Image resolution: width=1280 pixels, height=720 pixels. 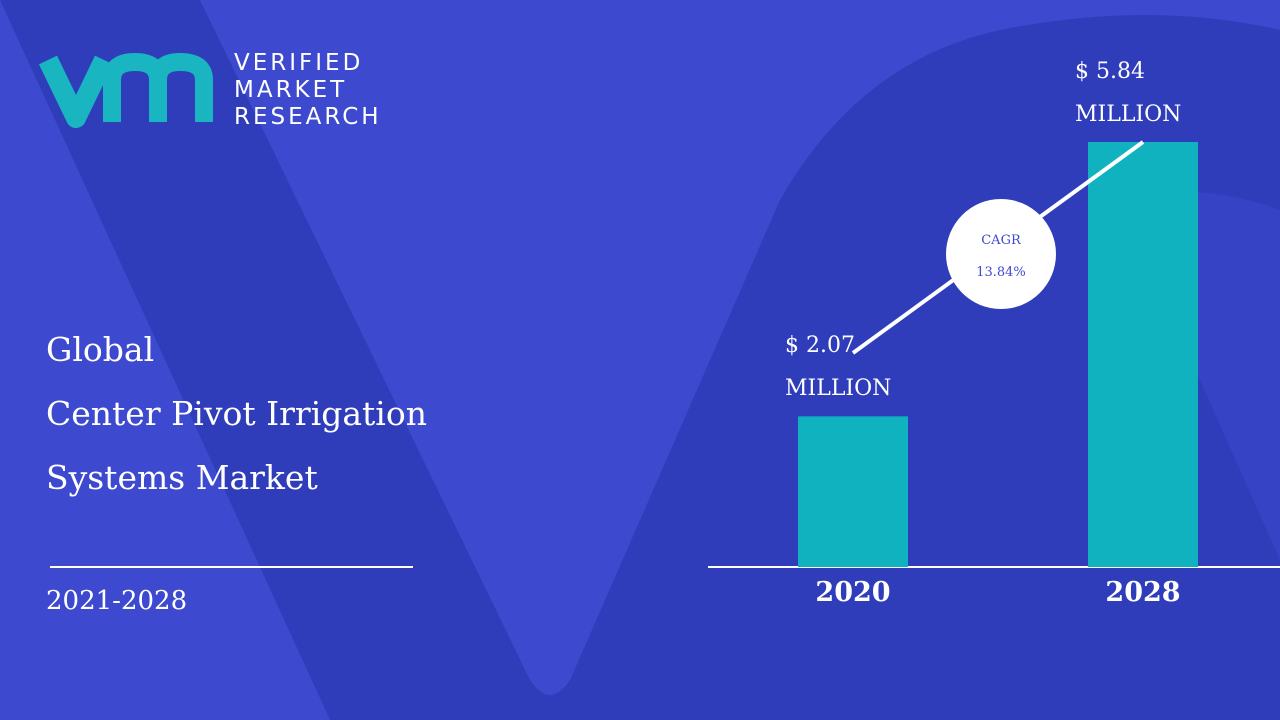 I want to click on value-label: $ 2.07 MILLION, so click(x=838, y=367).